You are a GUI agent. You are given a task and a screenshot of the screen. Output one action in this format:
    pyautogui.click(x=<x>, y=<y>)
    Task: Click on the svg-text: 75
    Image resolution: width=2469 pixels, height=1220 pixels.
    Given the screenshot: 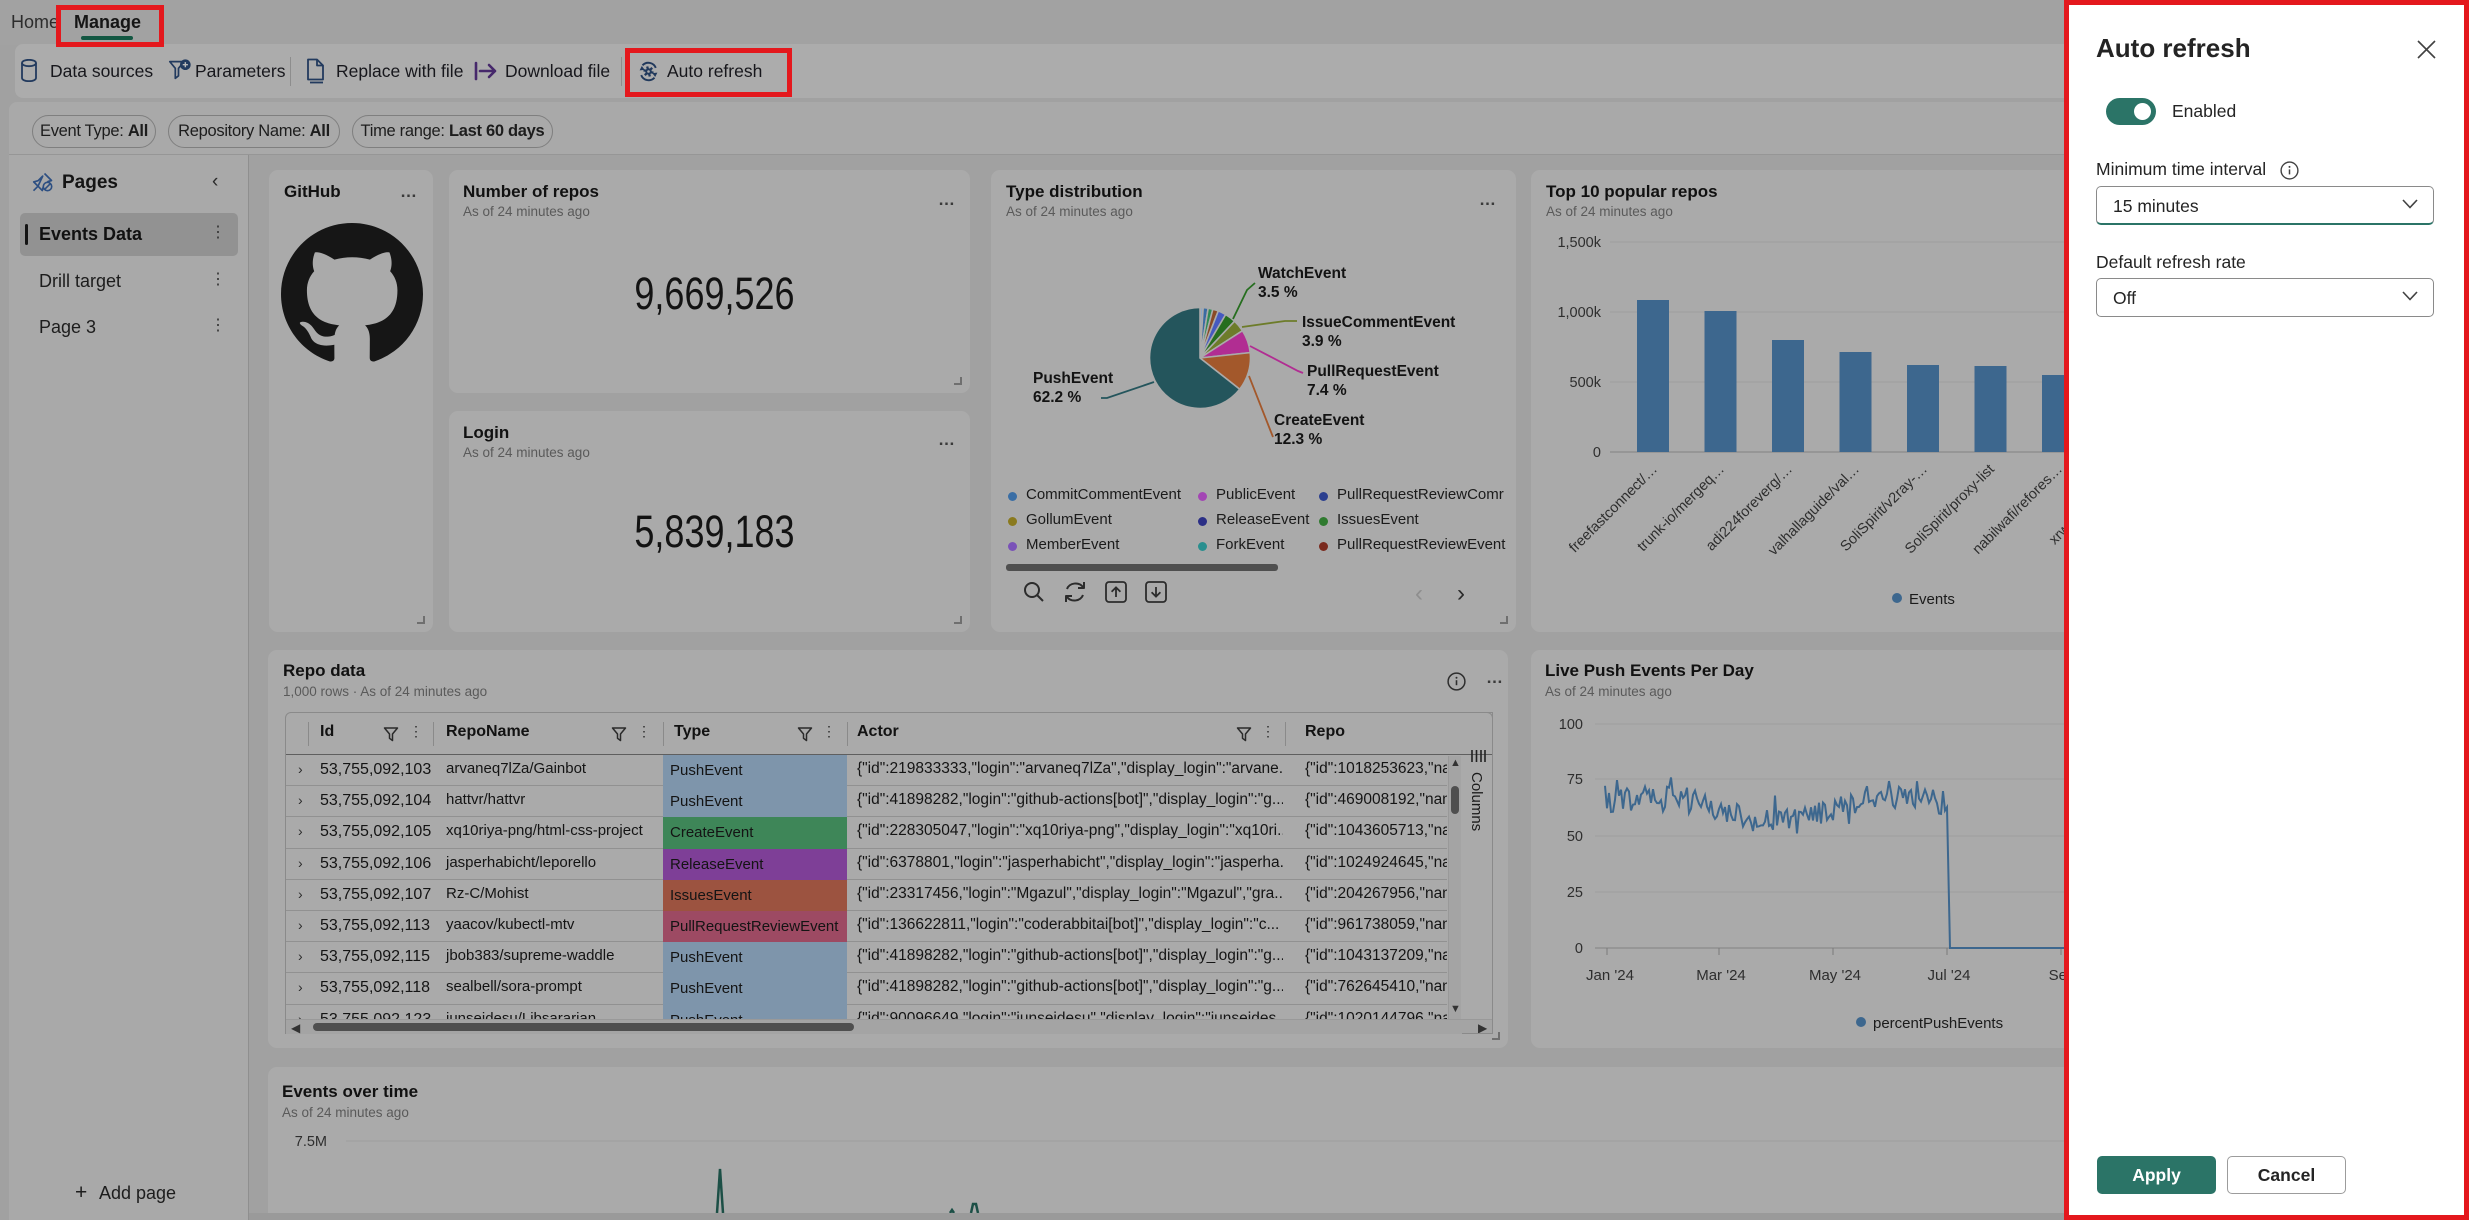 What is the action you would take?
    pyautogui.click(x=1575, y=780)
    